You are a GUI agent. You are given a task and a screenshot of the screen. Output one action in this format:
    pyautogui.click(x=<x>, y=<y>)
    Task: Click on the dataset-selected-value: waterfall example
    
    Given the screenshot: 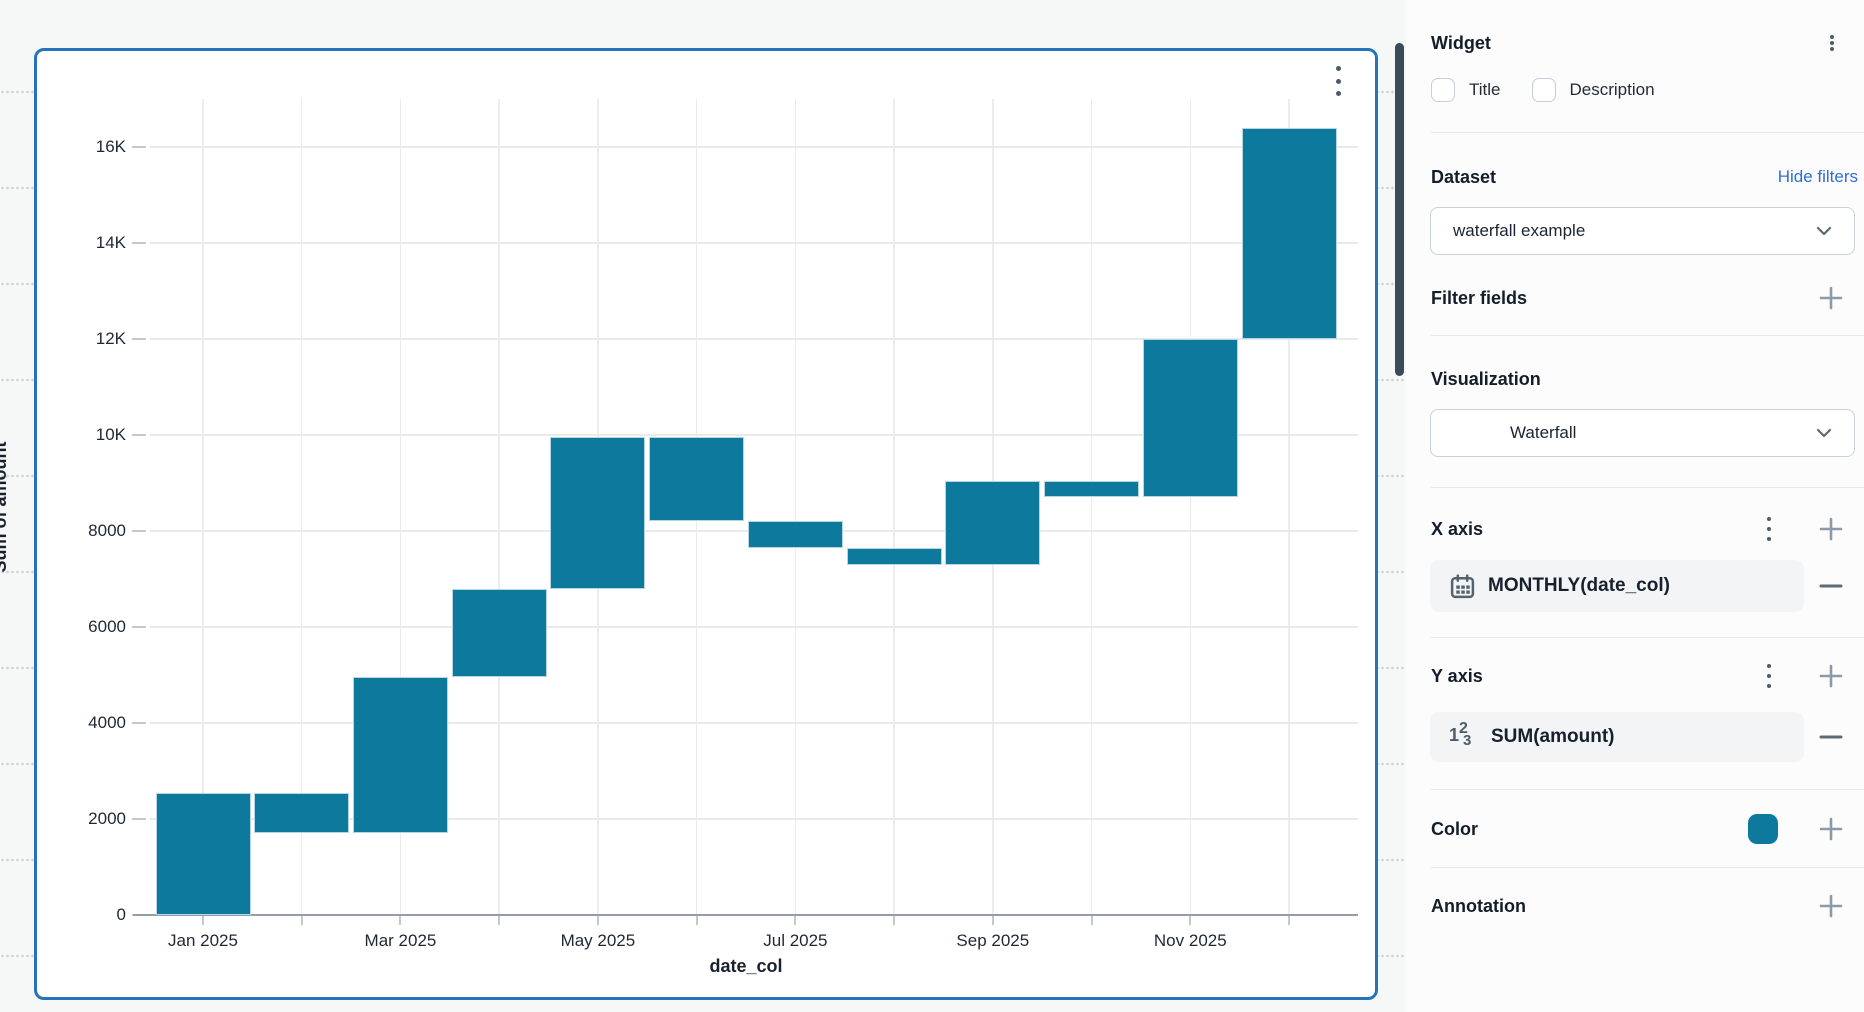 What is the action you would take?
    pyautogui.click(x=1519, y=230)
    